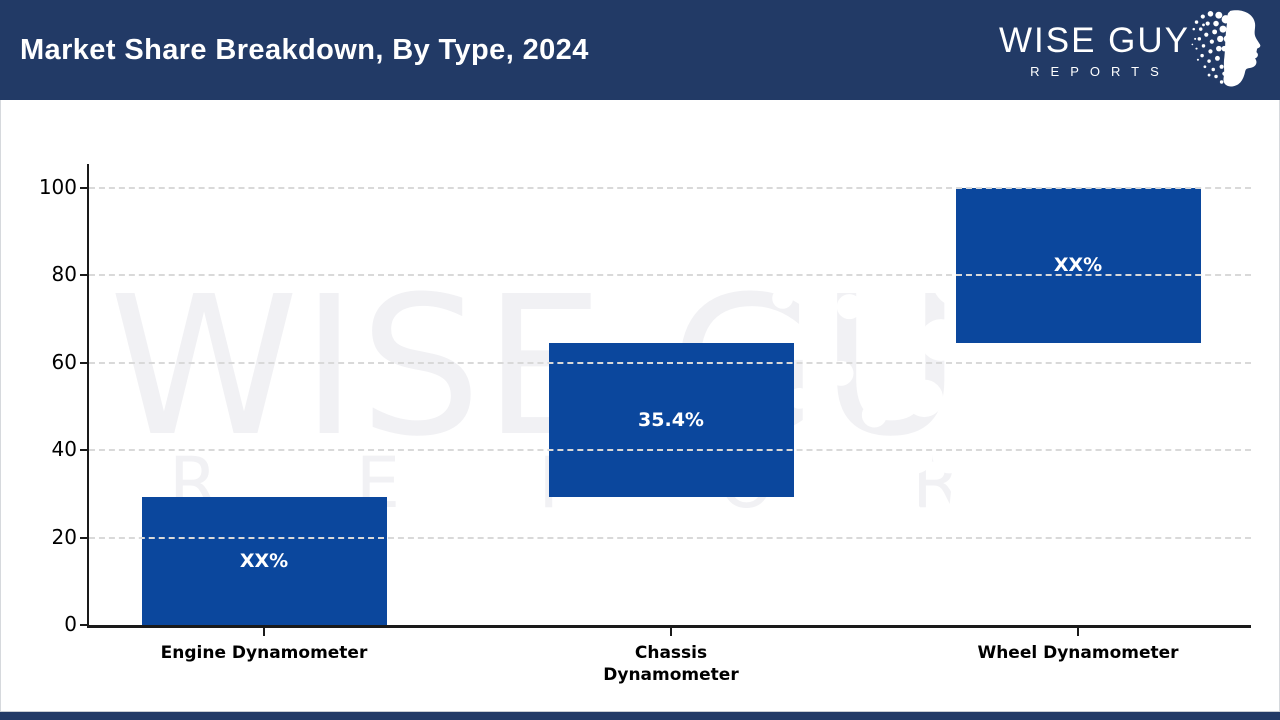  What do you see at coordinates (57, 187) in the screenshot?
I see `y-tick-label: 100` at bounding box center [57, 187].